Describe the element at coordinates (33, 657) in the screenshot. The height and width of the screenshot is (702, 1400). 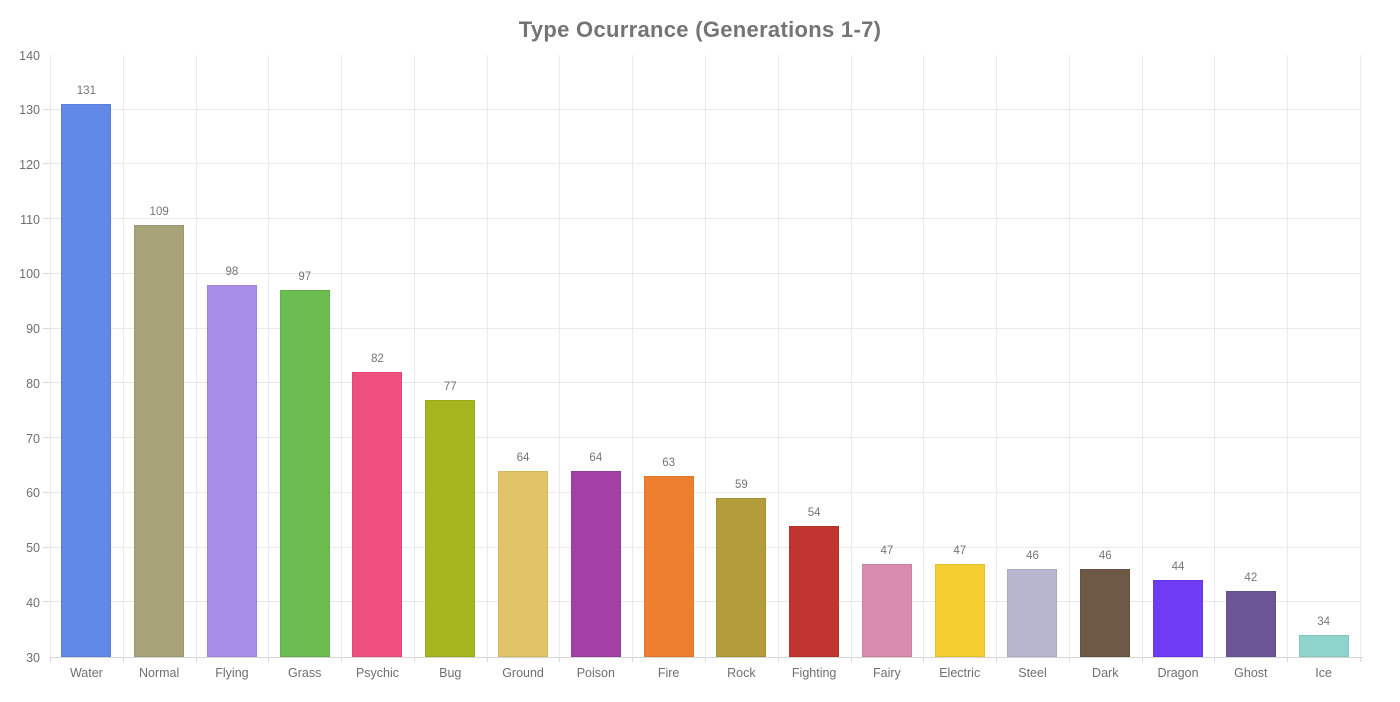
I see `y-axis-tick-label: 30` at that location.